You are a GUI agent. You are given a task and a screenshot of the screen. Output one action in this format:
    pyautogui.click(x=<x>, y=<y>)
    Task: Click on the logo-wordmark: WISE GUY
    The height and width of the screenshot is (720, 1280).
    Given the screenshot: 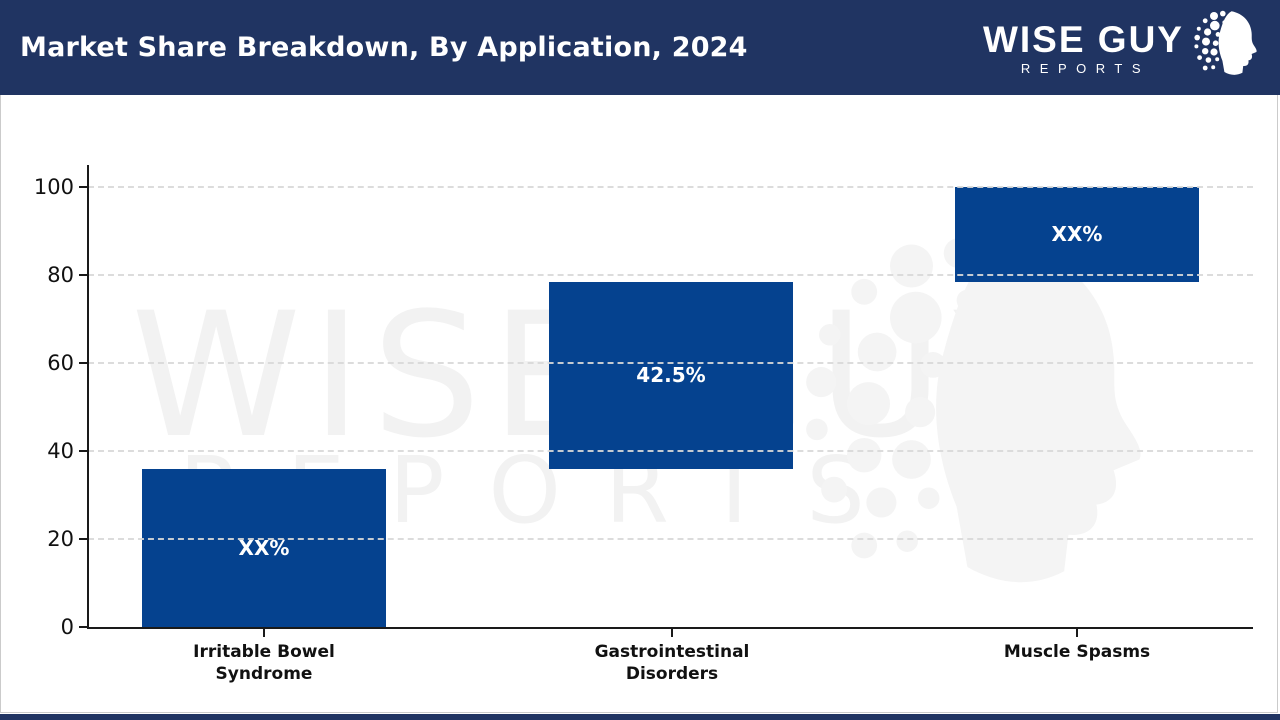 What is the action you would take?
    pyautogui.click(x=1083, y=39)
    